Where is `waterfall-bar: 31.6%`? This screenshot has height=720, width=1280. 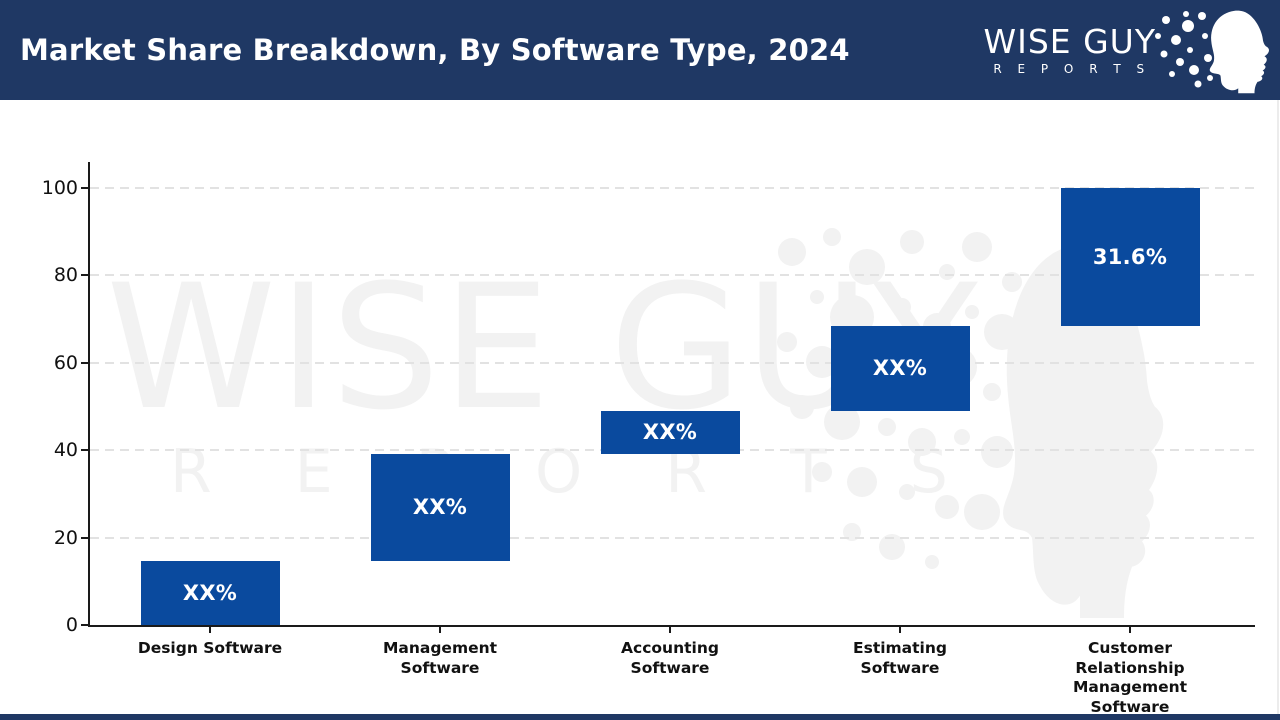 waterfall-bar: 31.6% is located at coordinates (1130, 256).